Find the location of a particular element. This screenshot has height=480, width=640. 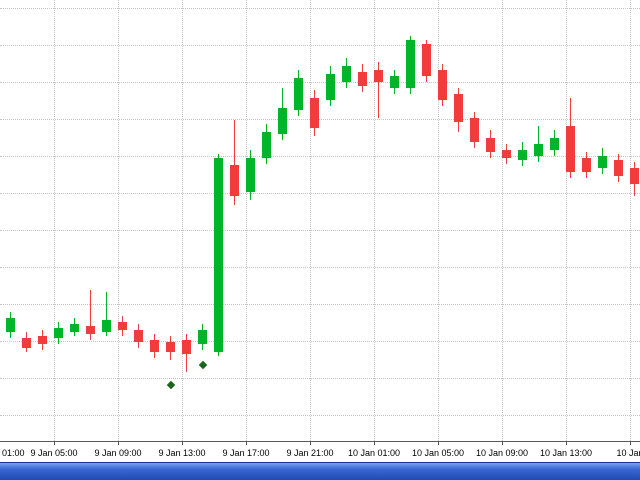

x-axis-label: 10 Jan 01:00 is located at coordinates (374, 453).